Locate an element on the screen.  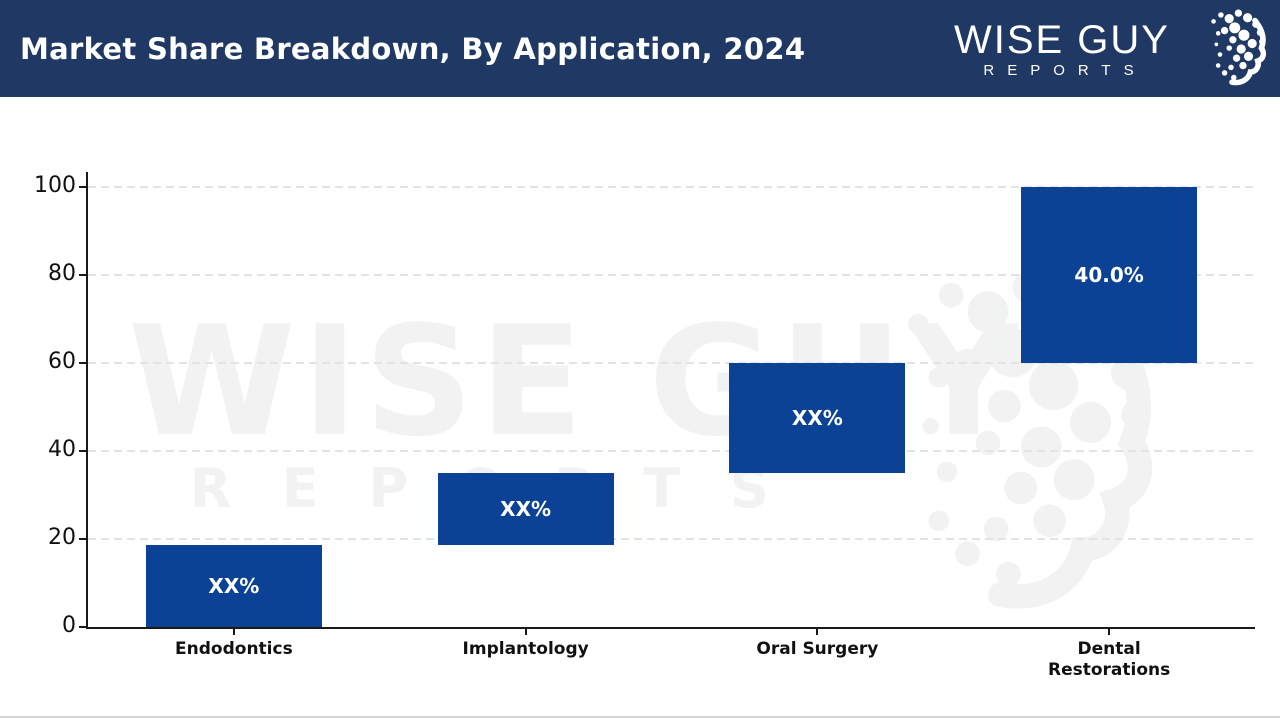
category-label: Endodontics is located at coordinates (234, 649).